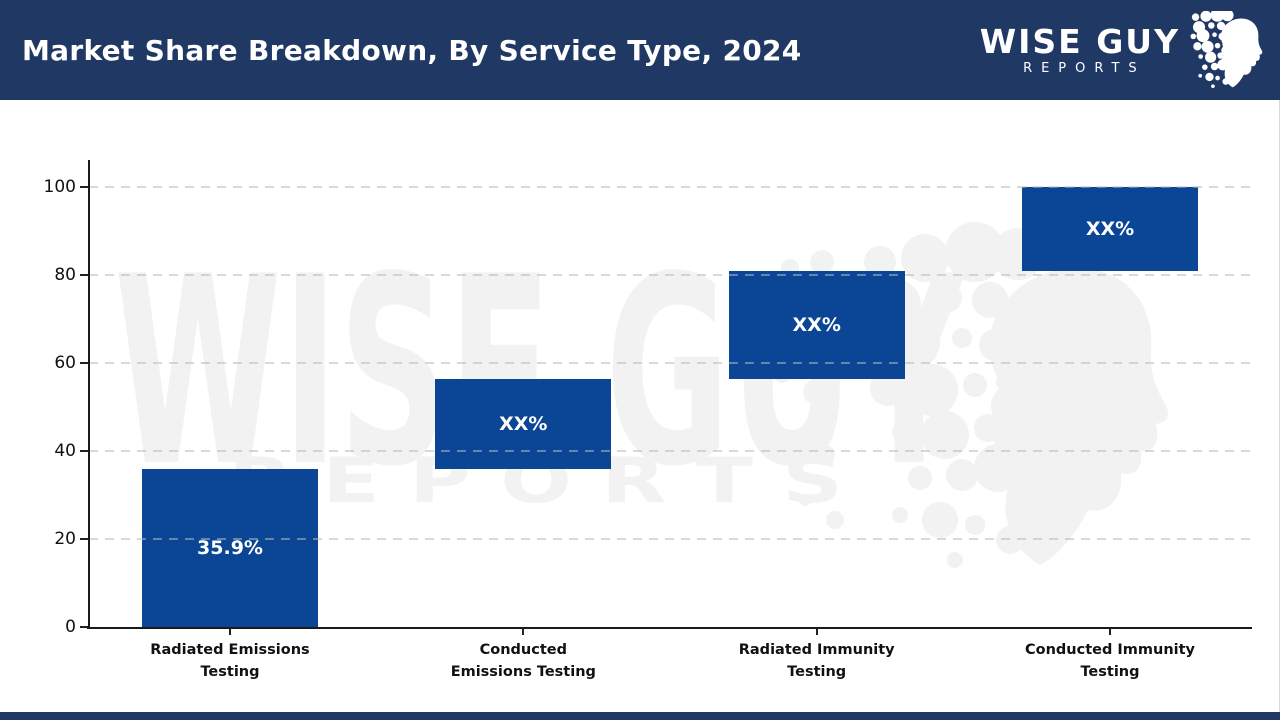 This screenshot has width=1280, height=720. I want to click on y-axis-tick-label: 100, so click(59, 187).